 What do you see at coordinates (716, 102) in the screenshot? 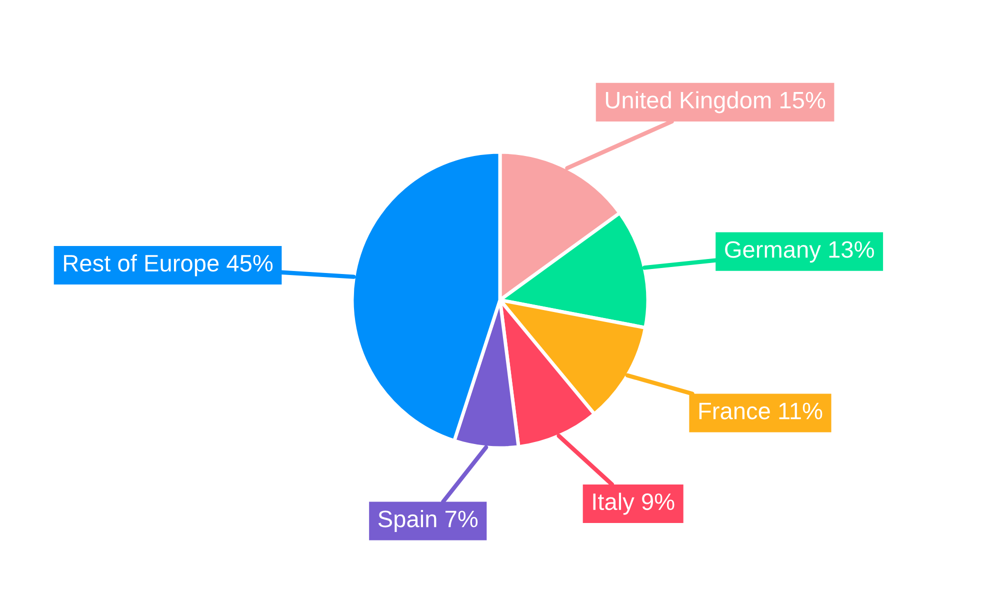
I see `slice-label: United Kingdom 15%` at bounding box center [716, 102].